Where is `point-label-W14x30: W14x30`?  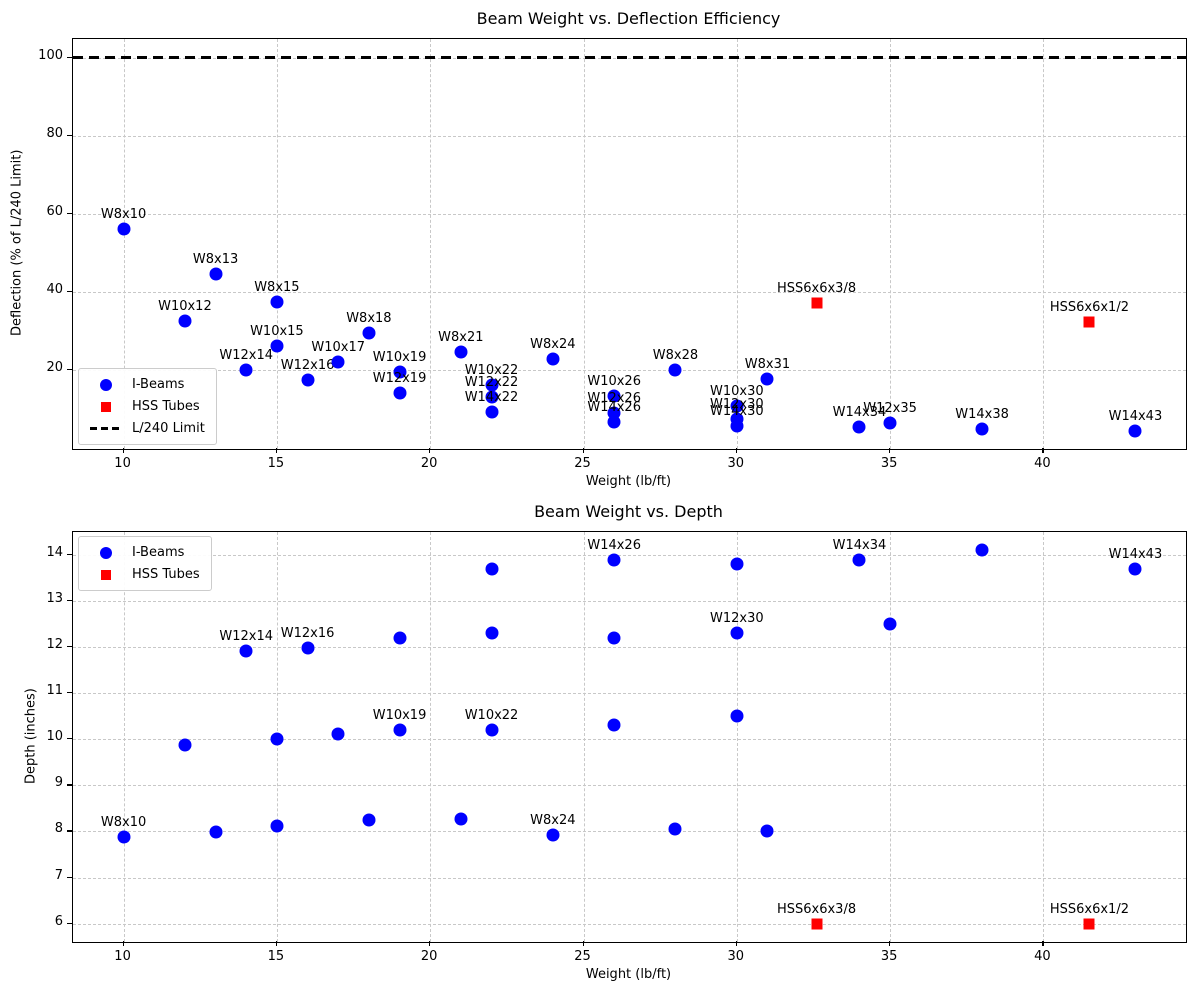
point-label-W14x30: W14x30 is located at coordinates (736, 411).